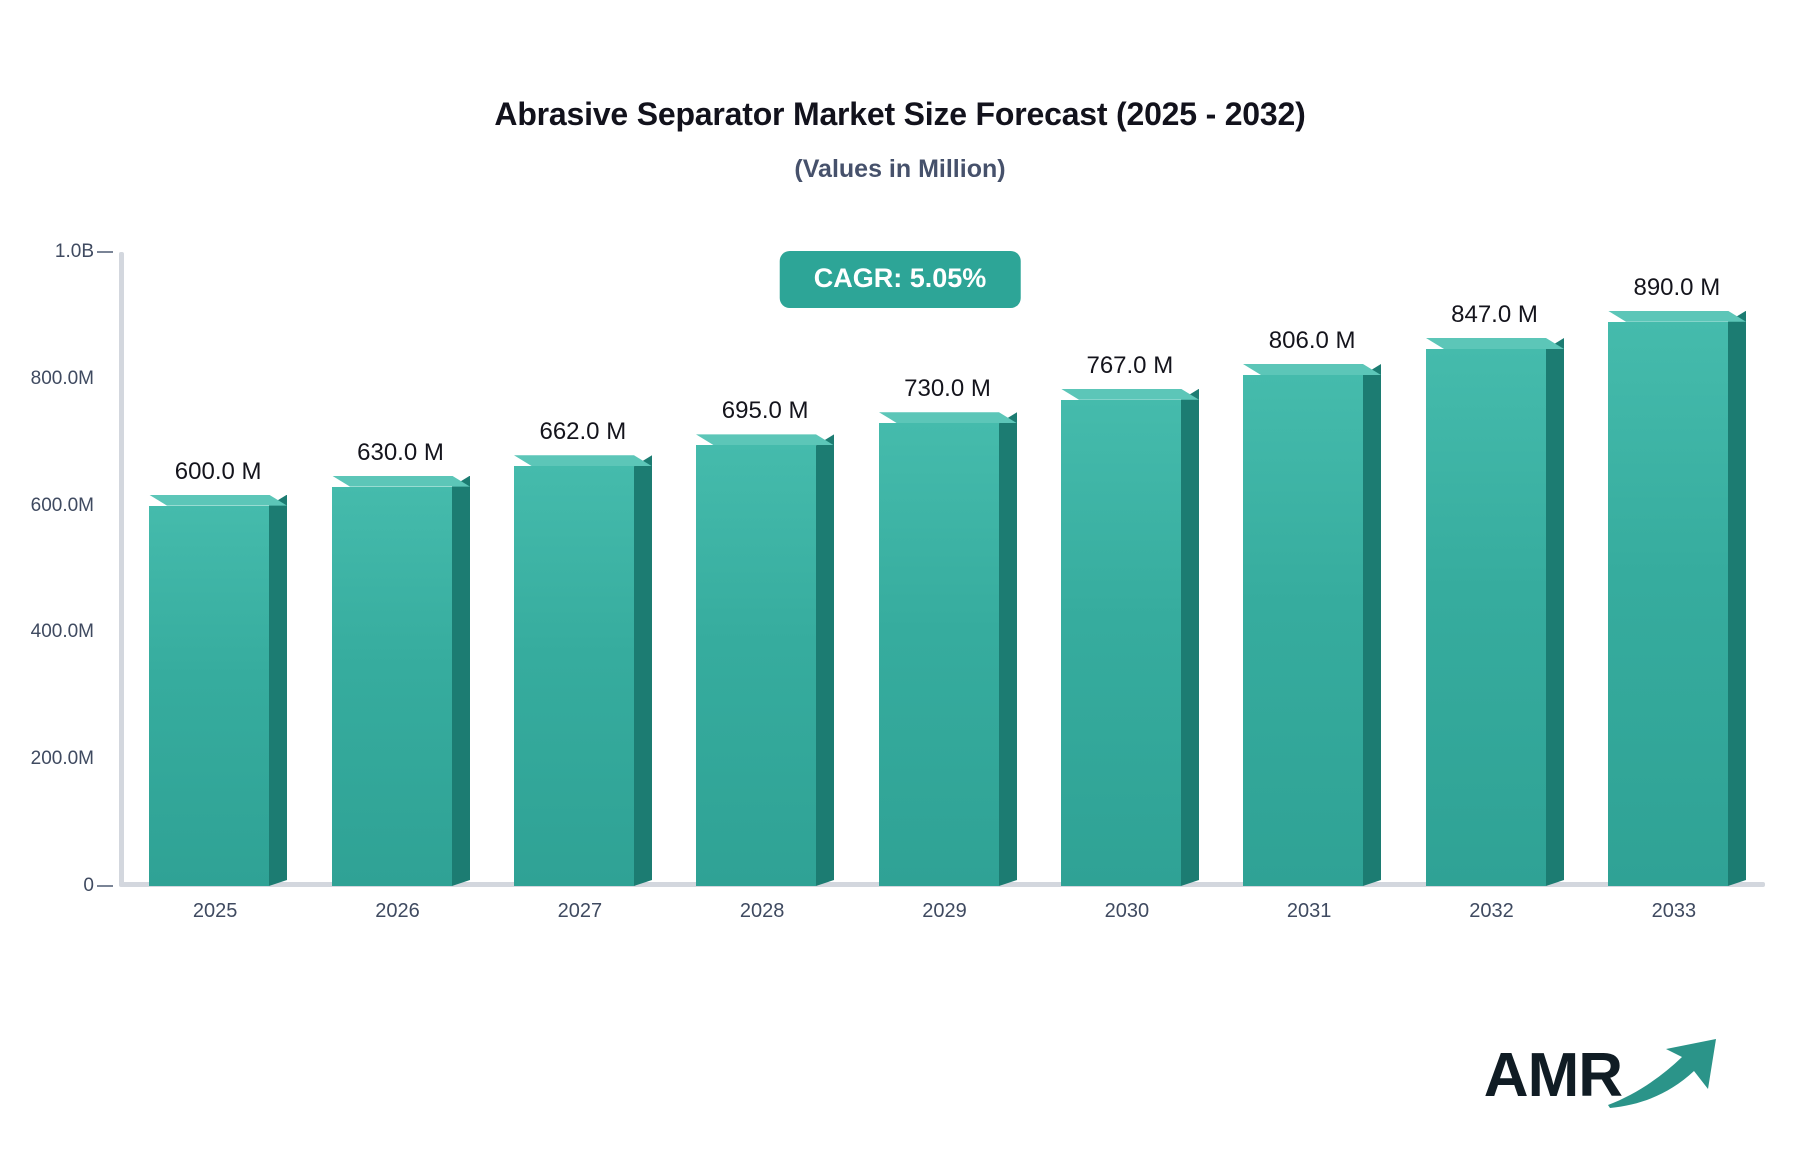 The width and height of the screenshot is (1800, 1156). I want to click on bar-2026, so click(401, 680).